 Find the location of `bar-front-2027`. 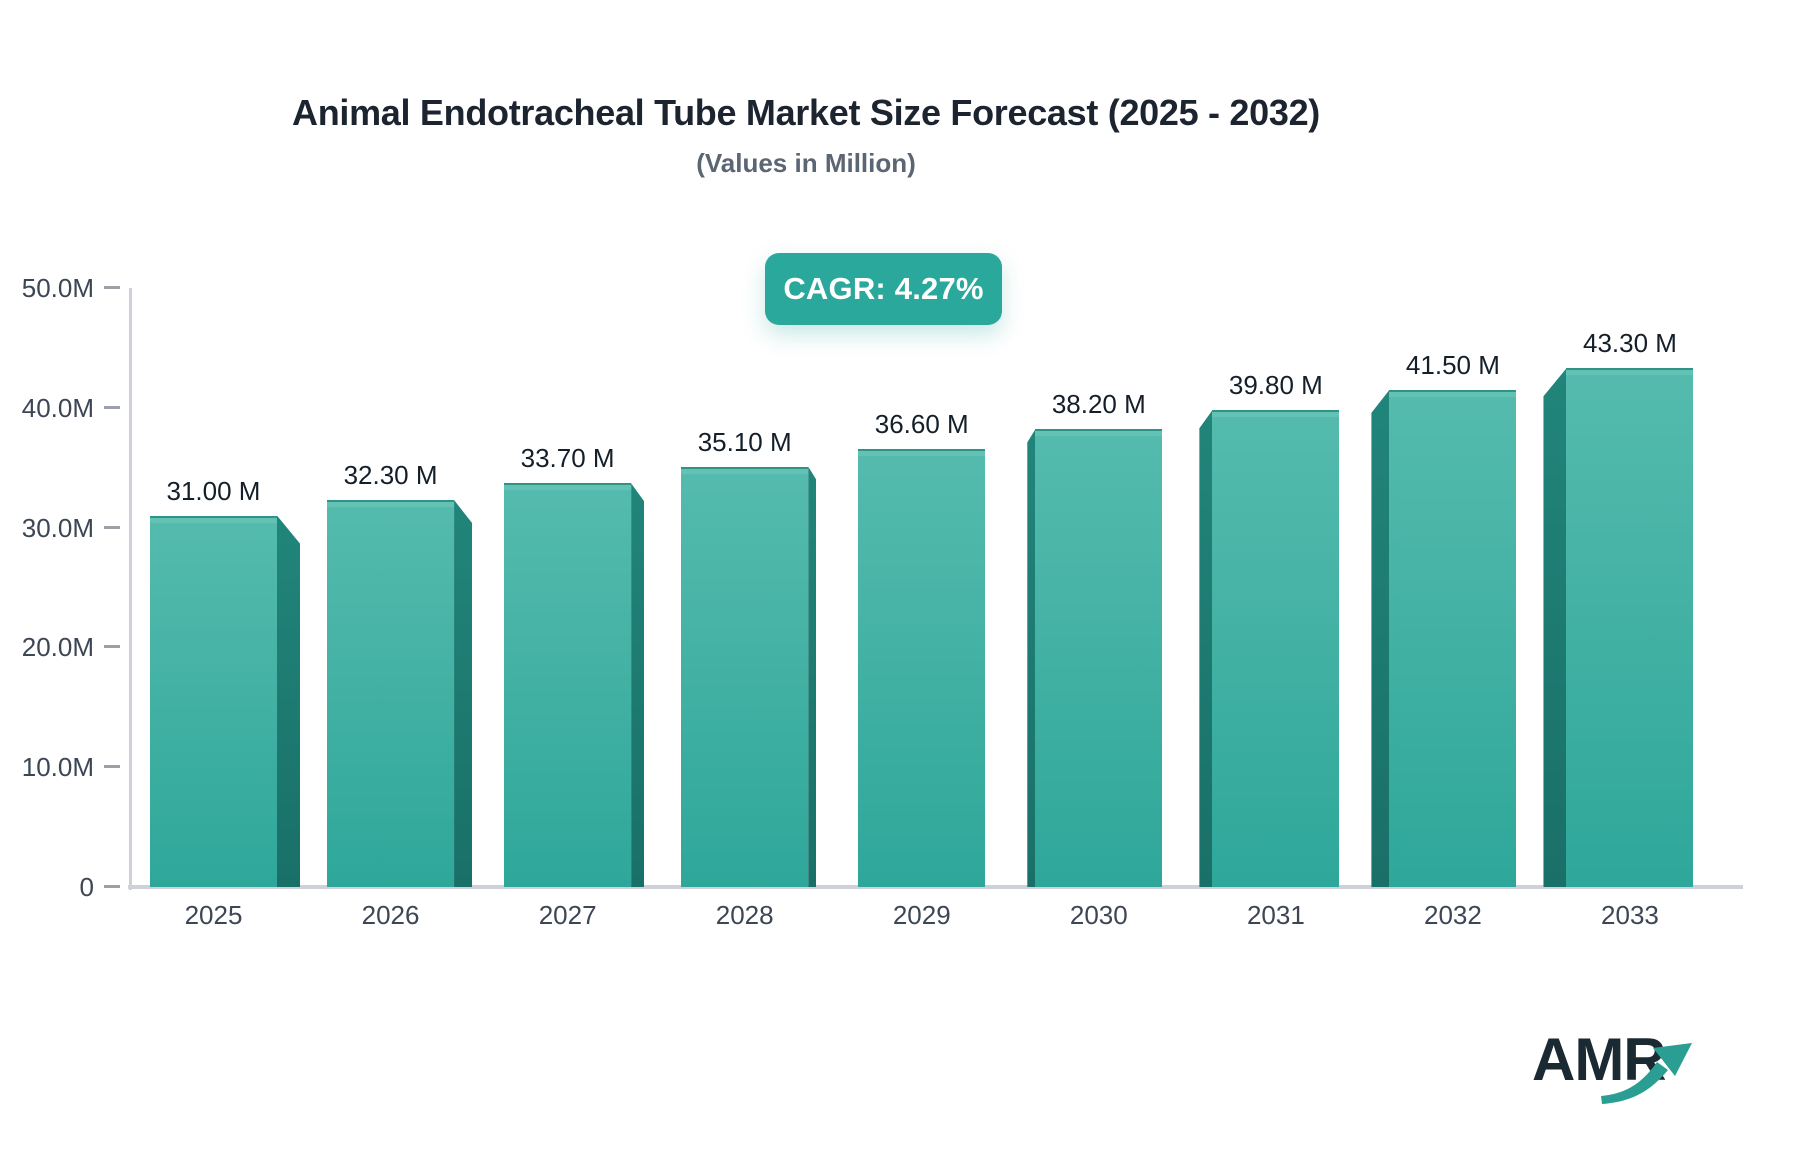

bar-front-2027 is located at coordinates (568, 685).